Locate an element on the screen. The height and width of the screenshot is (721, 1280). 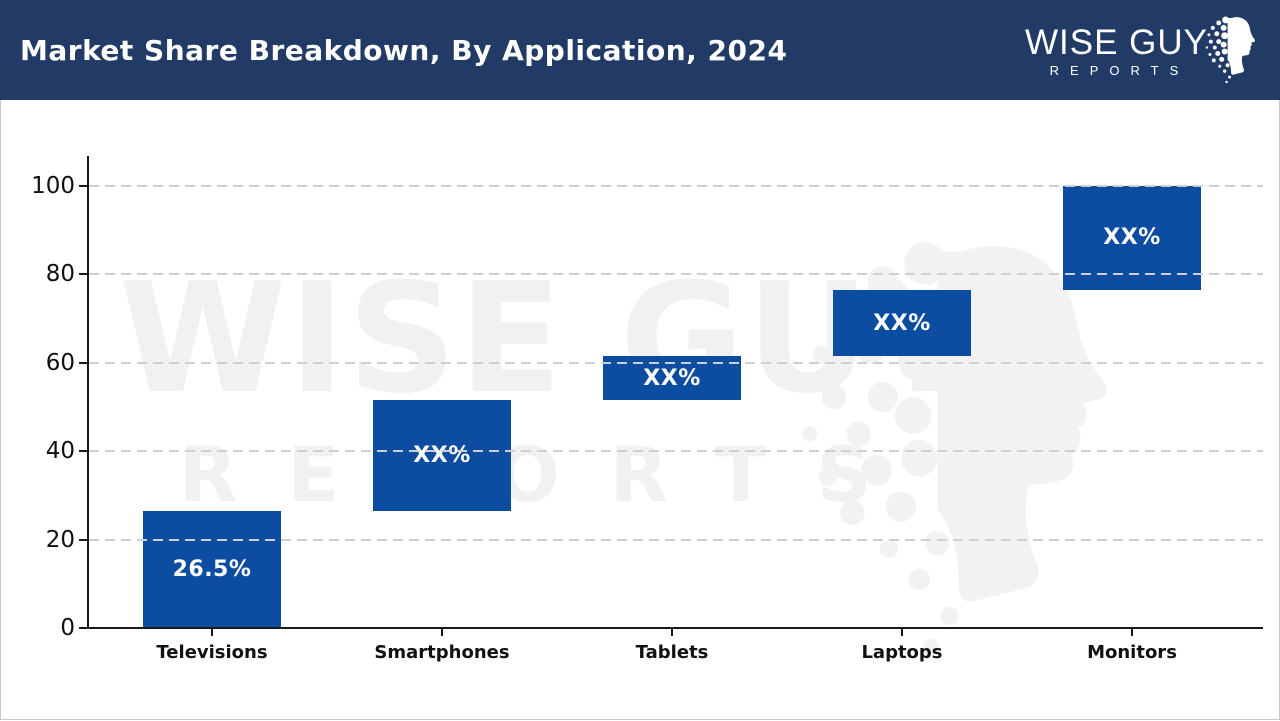
x-tick-televisions is located at coordinates (212, 632).